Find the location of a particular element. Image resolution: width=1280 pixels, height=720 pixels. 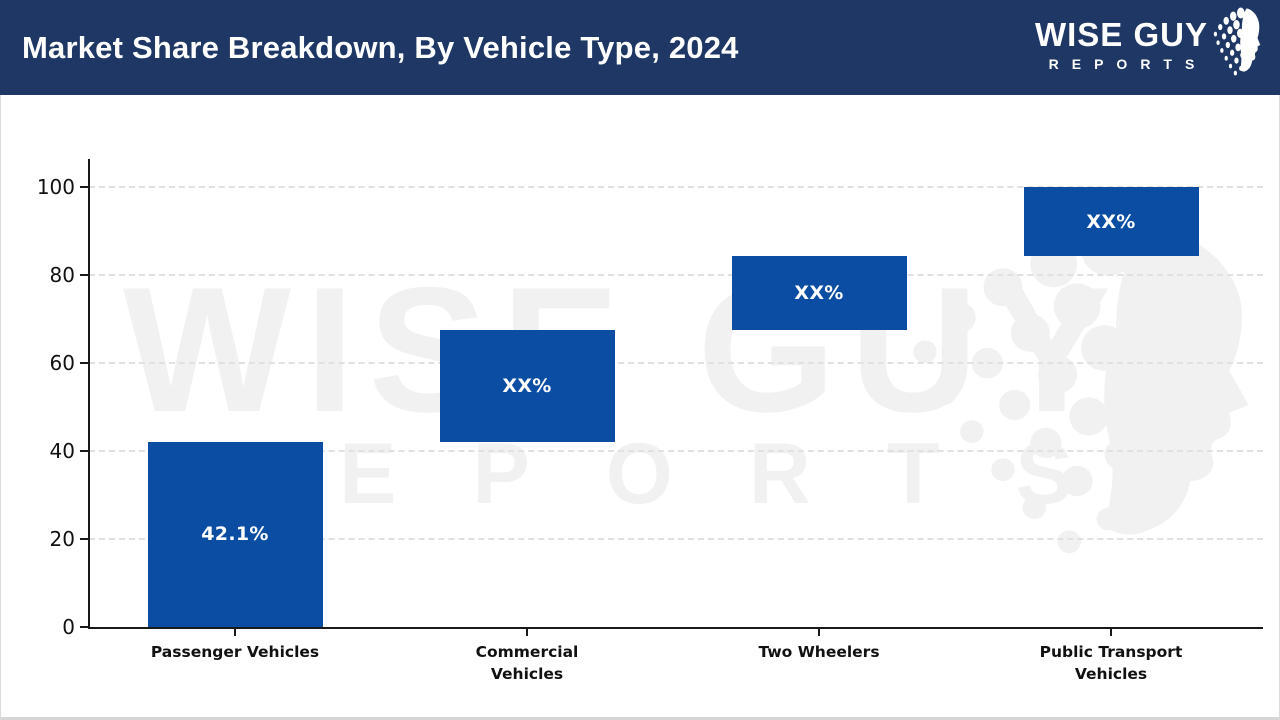

y-tick-label: 60 is located at coordinates (62, 363).